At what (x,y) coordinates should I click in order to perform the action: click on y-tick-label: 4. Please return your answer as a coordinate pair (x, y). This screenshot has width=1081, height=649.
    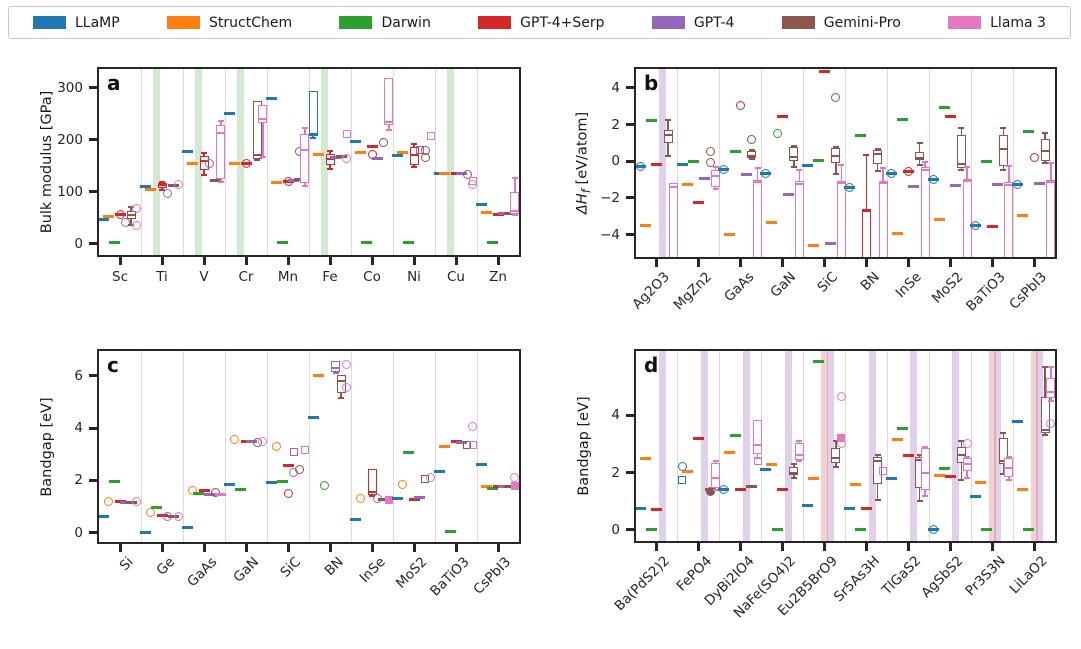
    Looking at the image, I should click on (78, 428).